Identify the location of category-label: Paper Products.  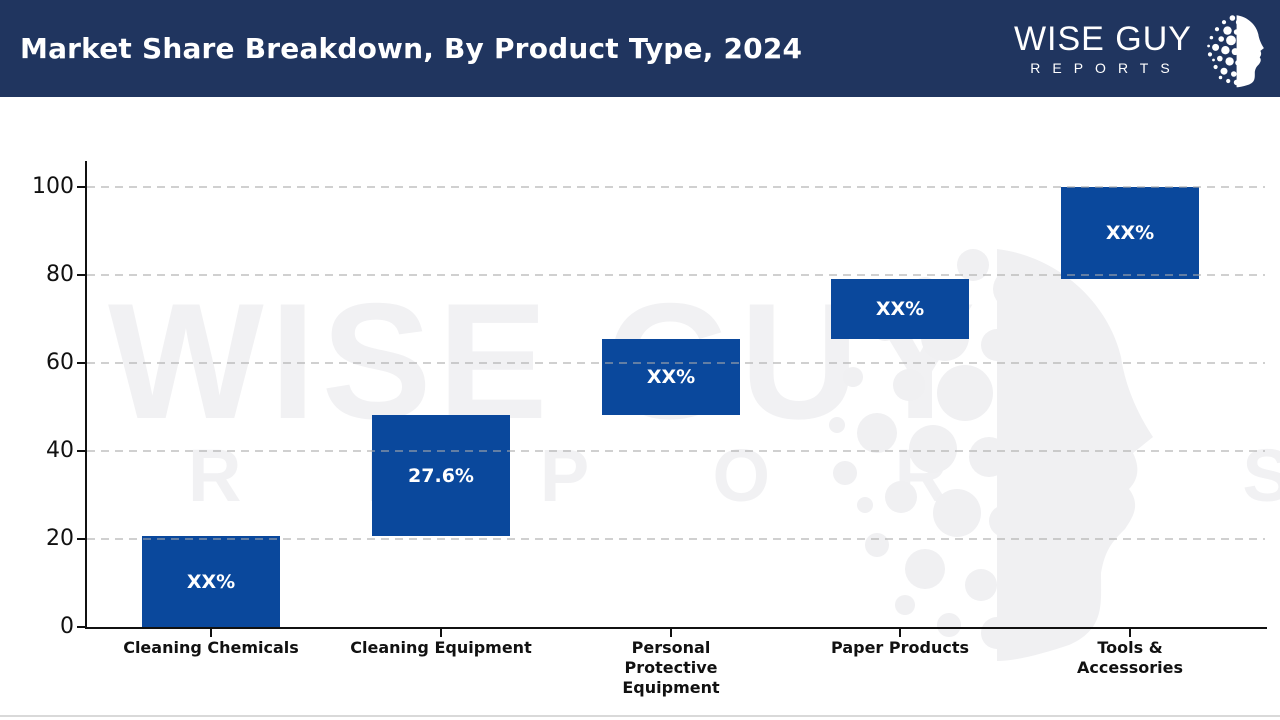
(900, 648).